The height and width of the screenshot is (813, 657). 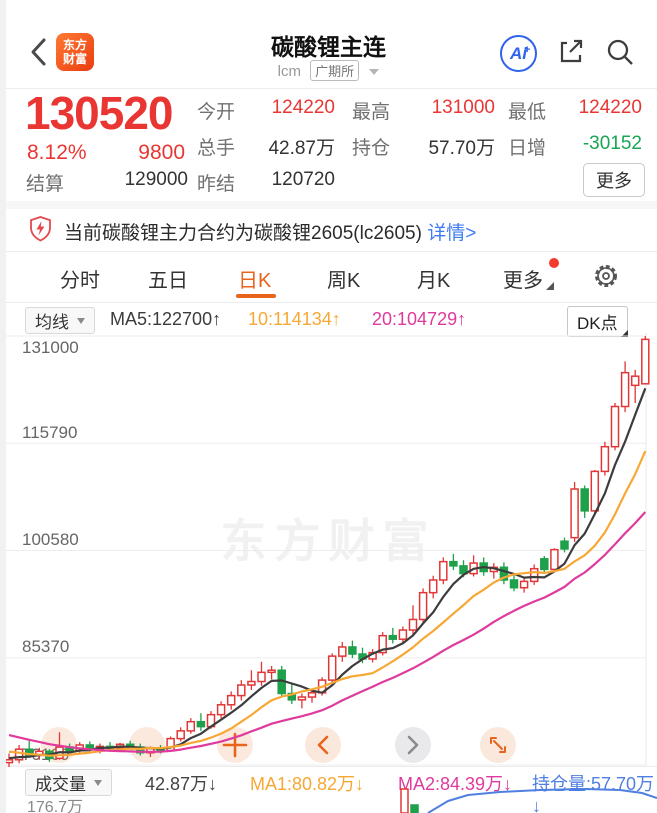 I want to click on stat-value-prevsettle: 120720, so click(x=303, y=179).